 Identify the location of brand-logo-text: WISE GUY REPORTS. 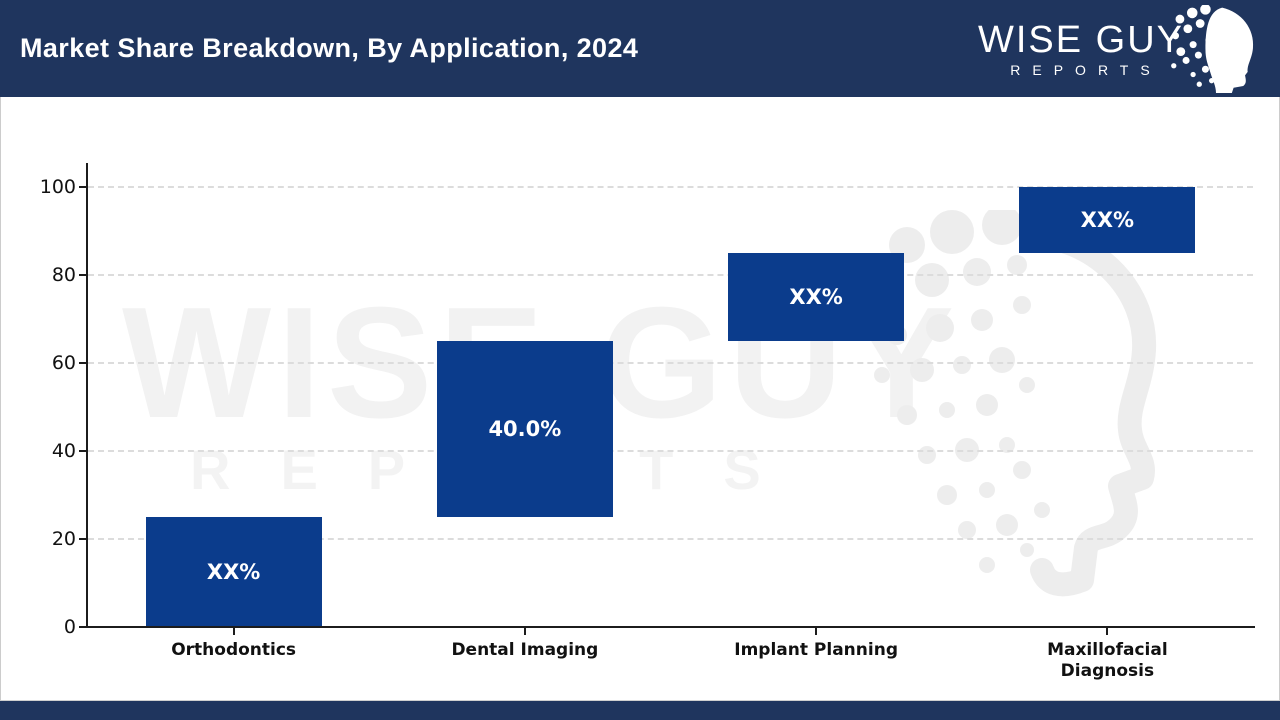
(1081, 49).